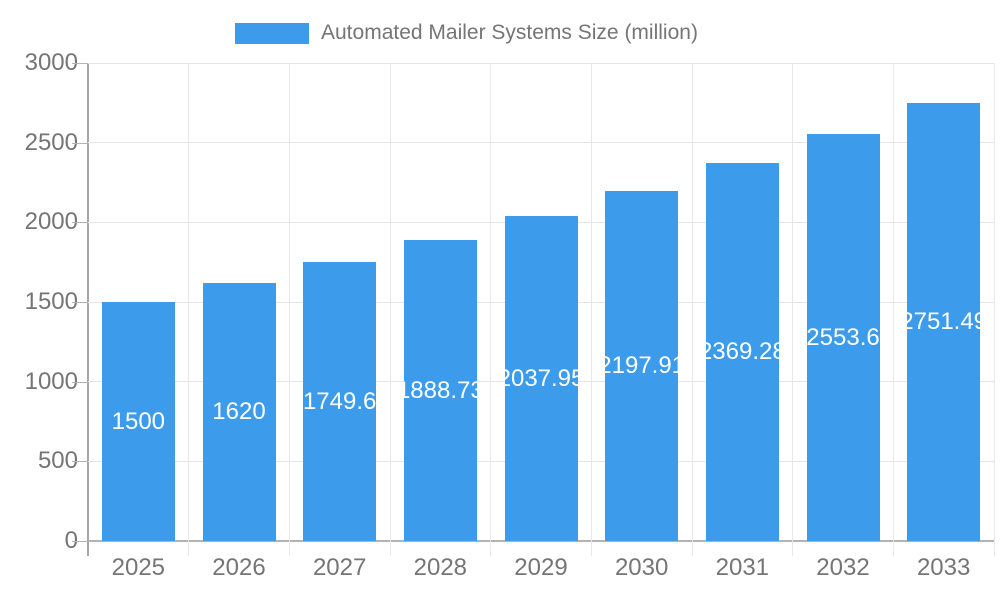  I want to click on legend-swatch, so click(272, 33).